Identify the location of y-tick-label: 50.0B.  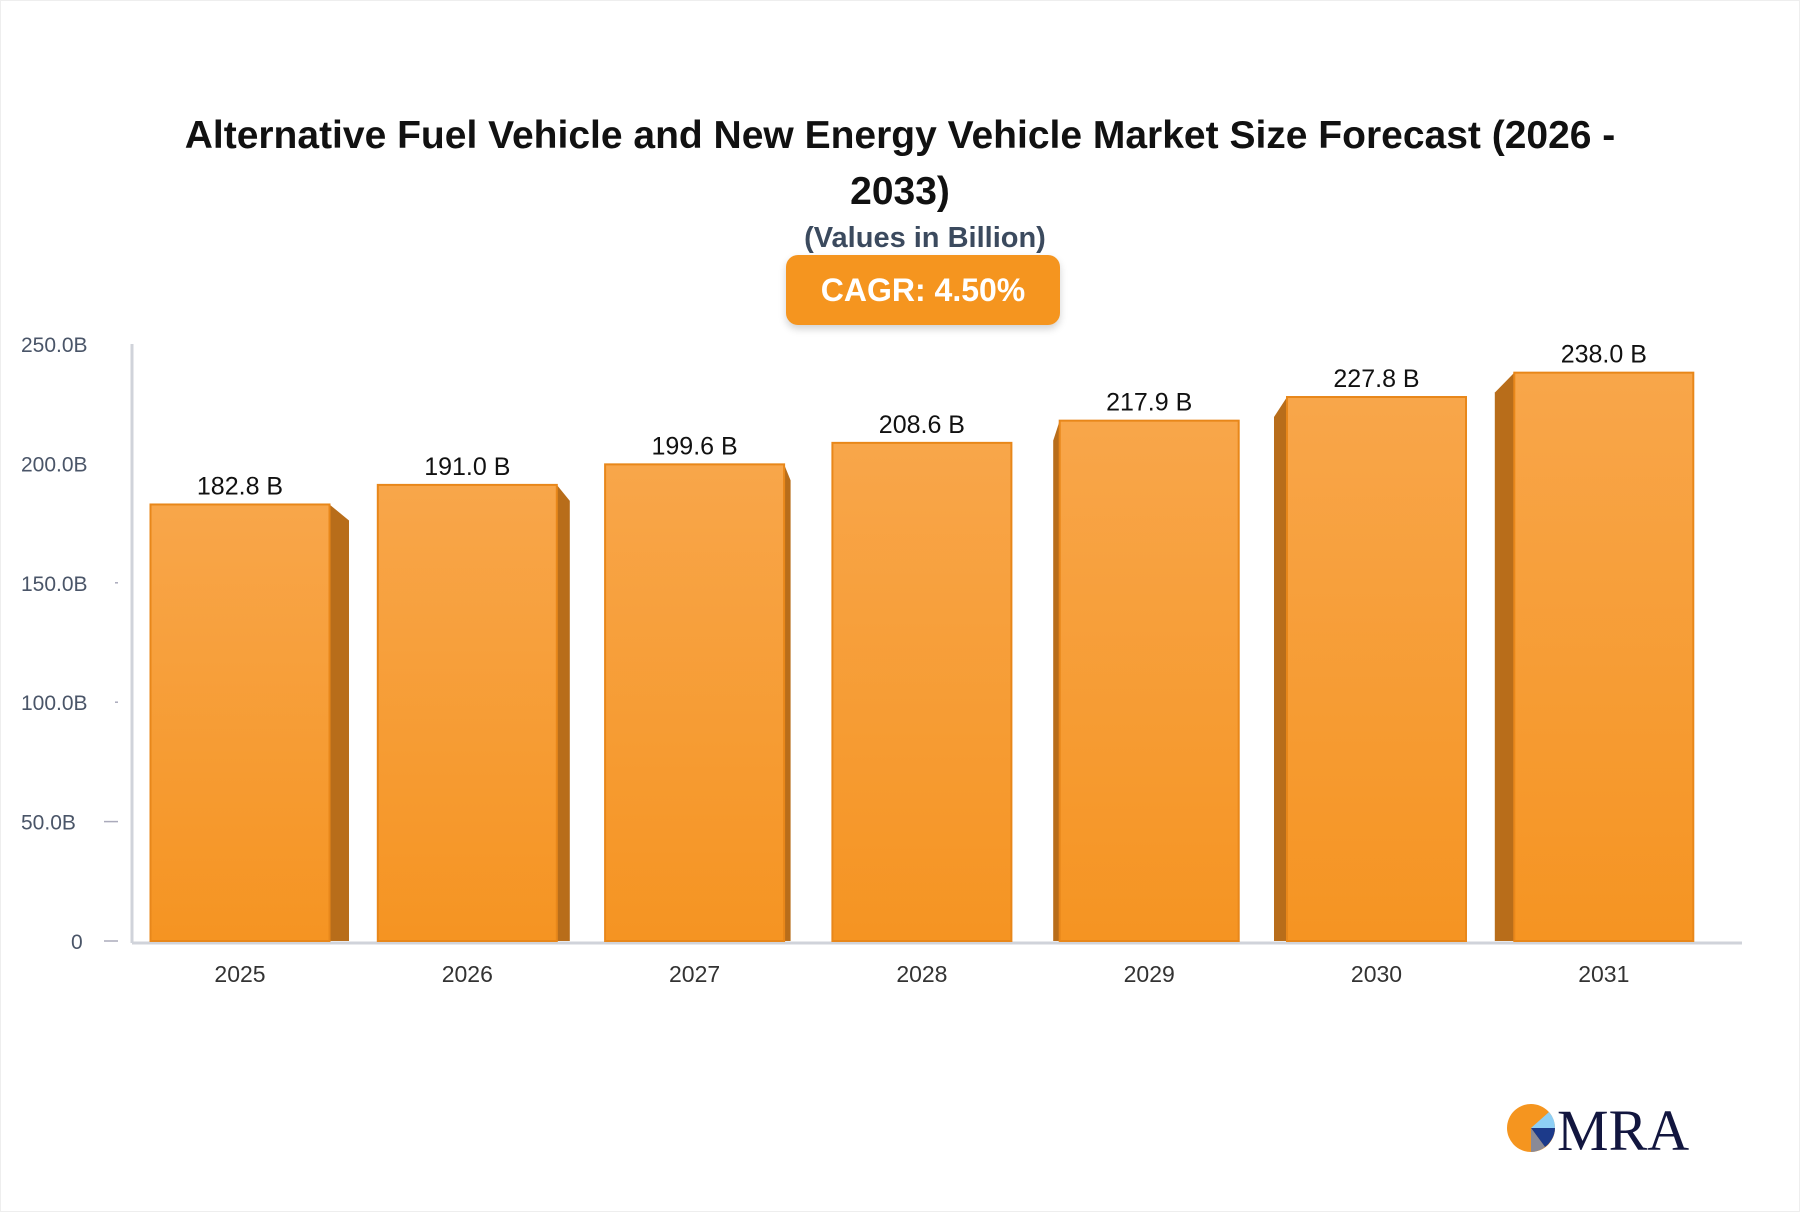
(48, 823).